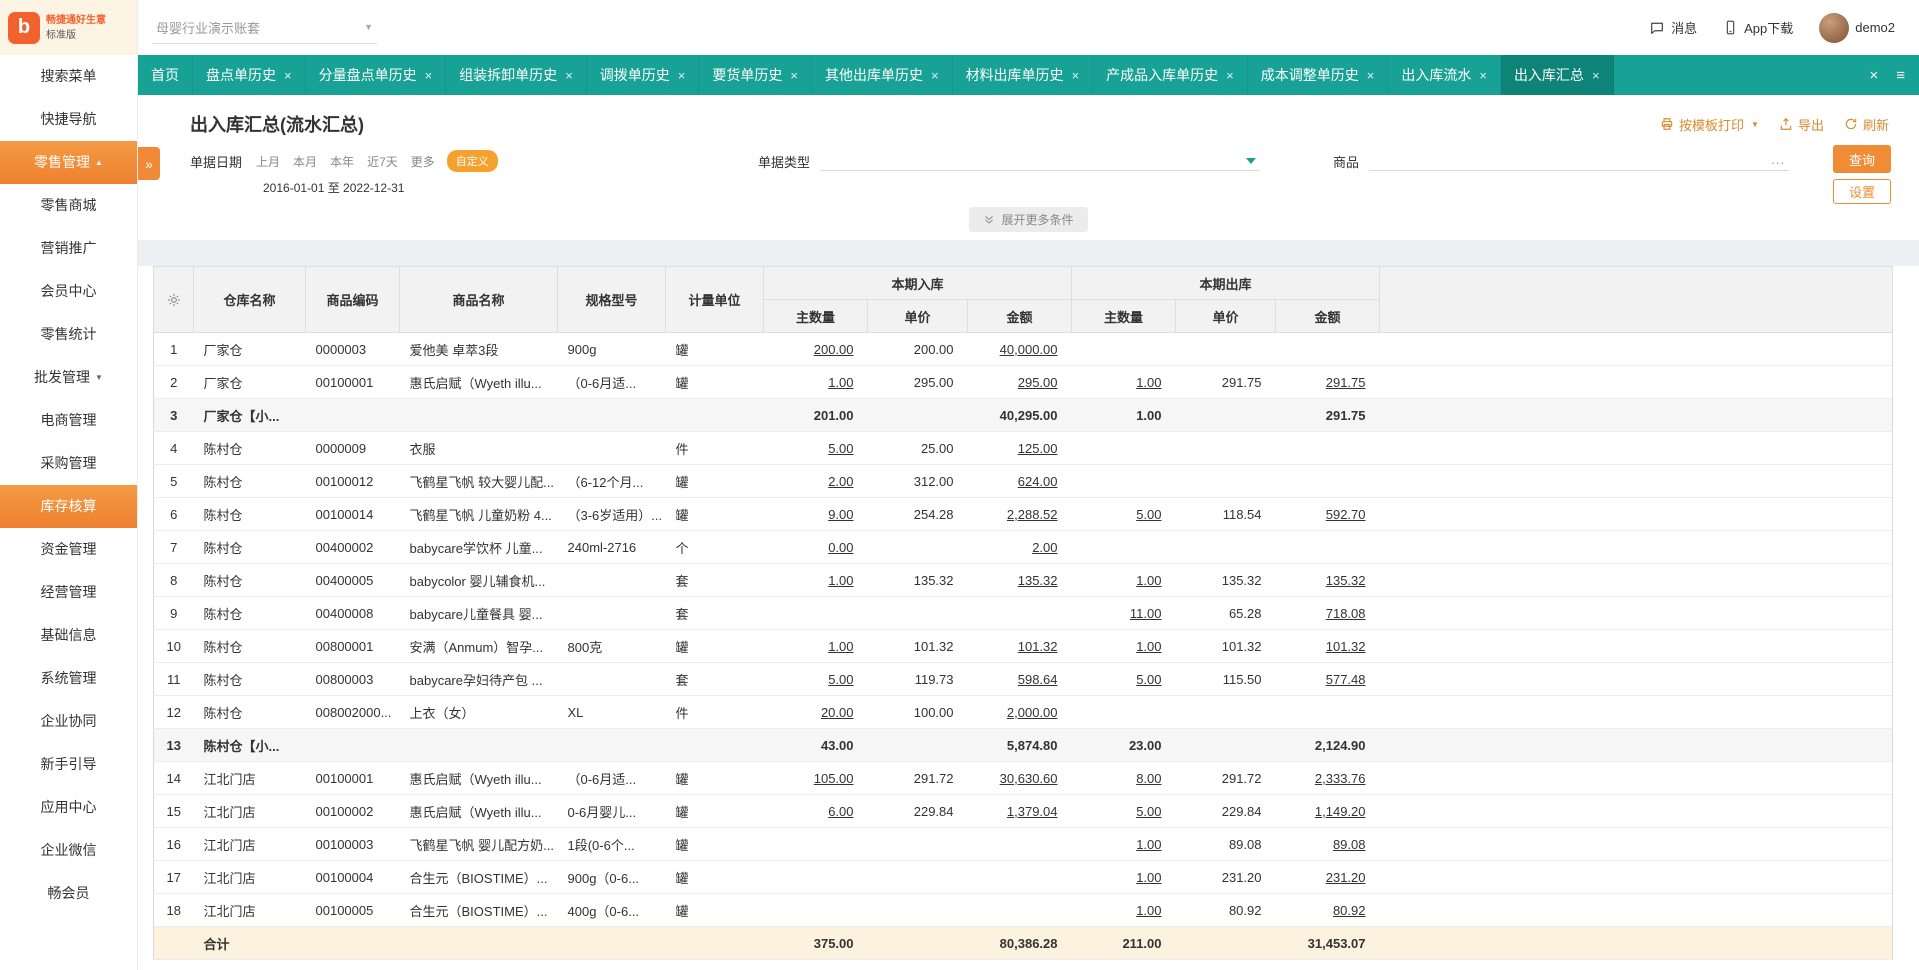  I want to click on cell-in-amount-link: 101.32, so click(1037, 646).